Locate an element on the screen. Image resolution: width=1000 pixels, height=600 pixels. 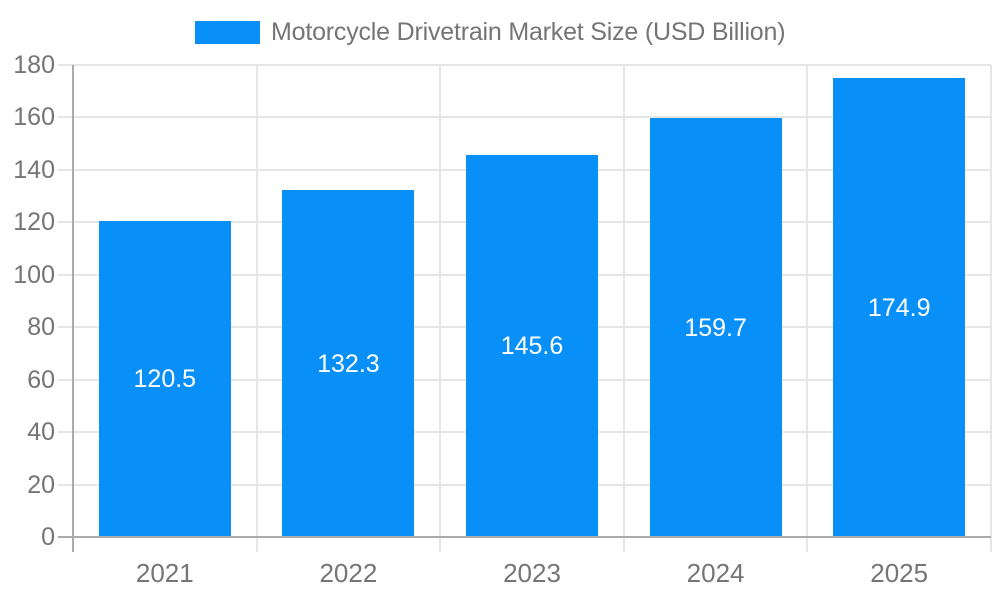
bar-value-label: 174.9 is located at coordinates (899, 307).